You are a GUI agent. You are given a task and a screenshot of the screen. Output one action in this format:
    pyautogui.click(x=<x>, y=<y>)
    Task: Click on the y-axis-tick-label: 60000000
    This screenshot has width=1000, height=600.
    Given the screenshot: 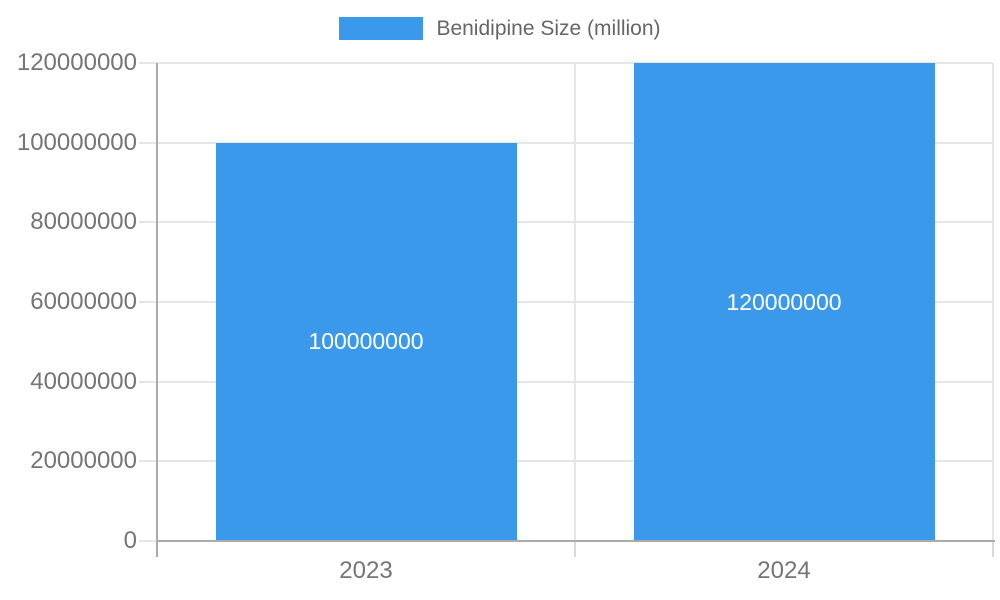 What is the action you would take?
    pyautogui.click(x=83, y=301)
    